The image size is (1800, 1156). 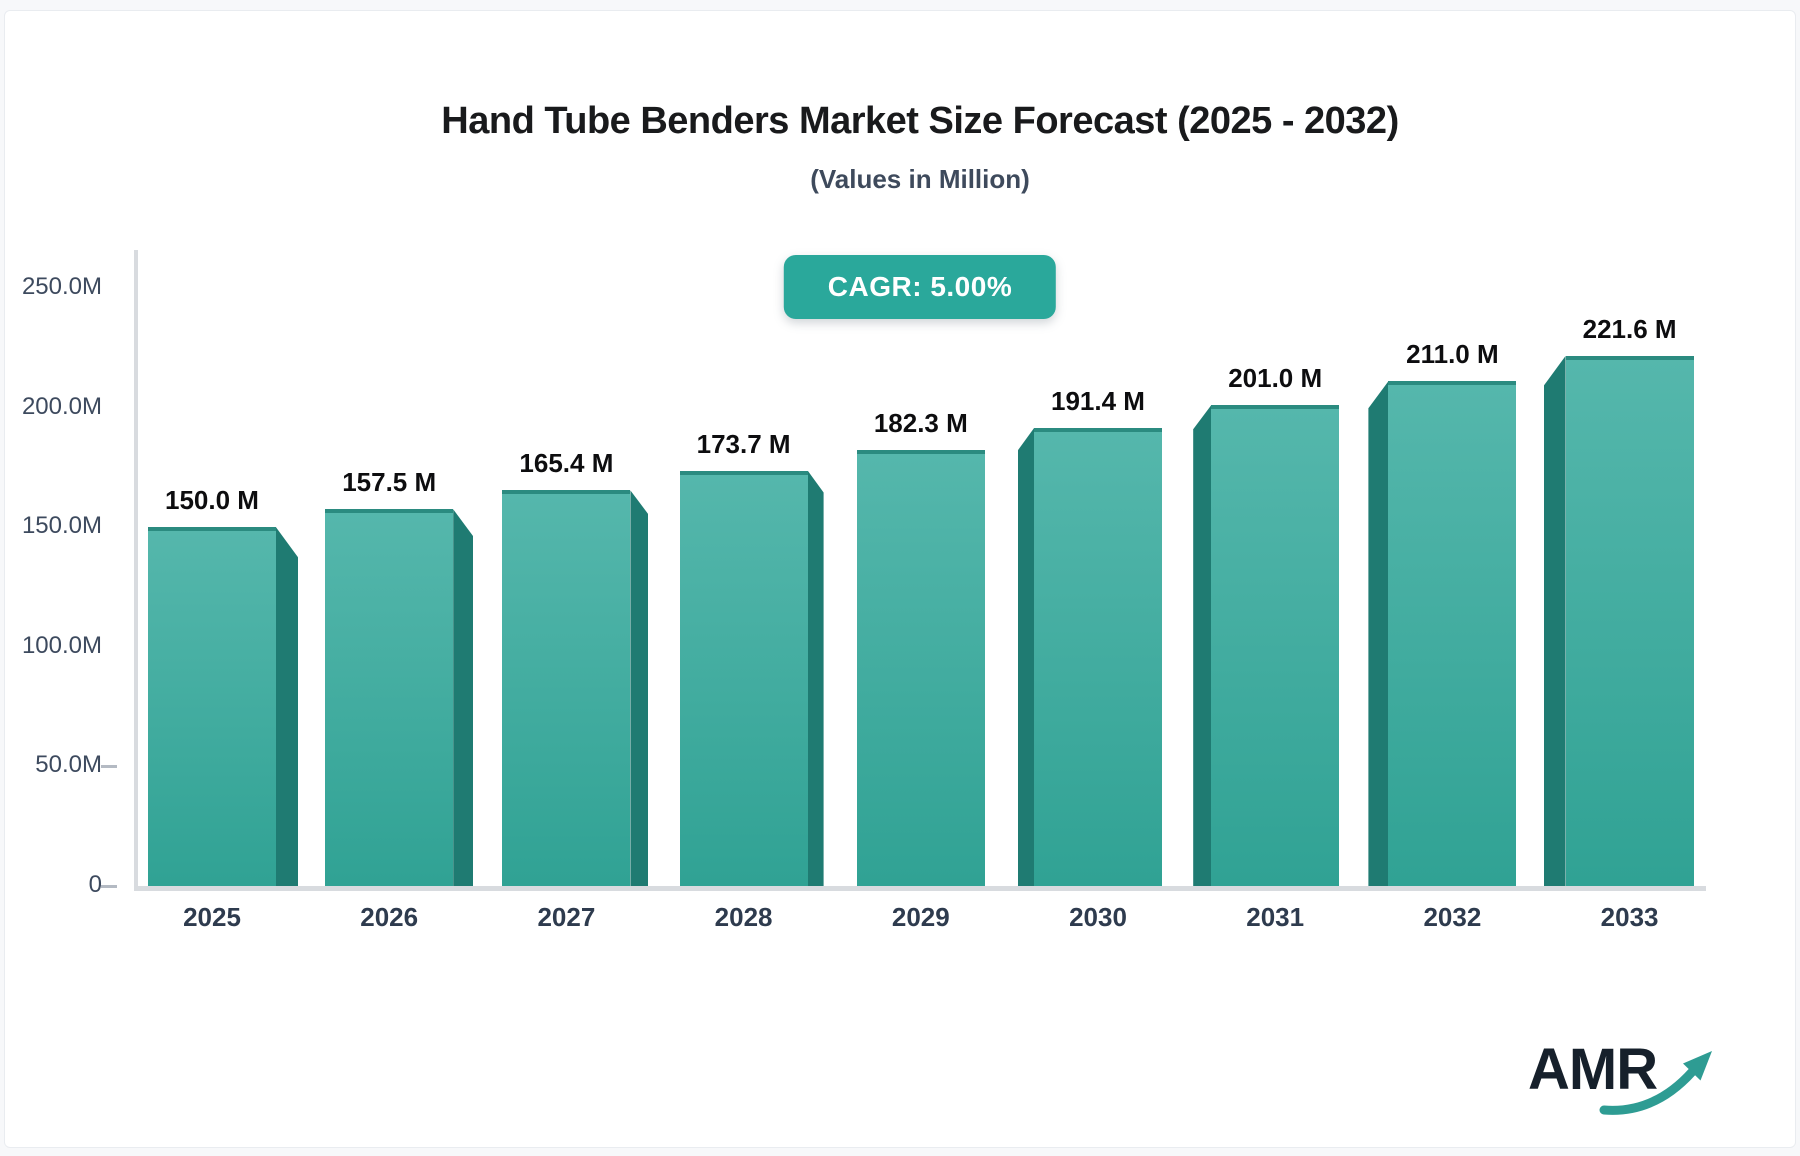 What do you see at coordinates (743, 917) in the screenshot?
I see `x-axis-label: 2028` at bounding box center [743, 917].